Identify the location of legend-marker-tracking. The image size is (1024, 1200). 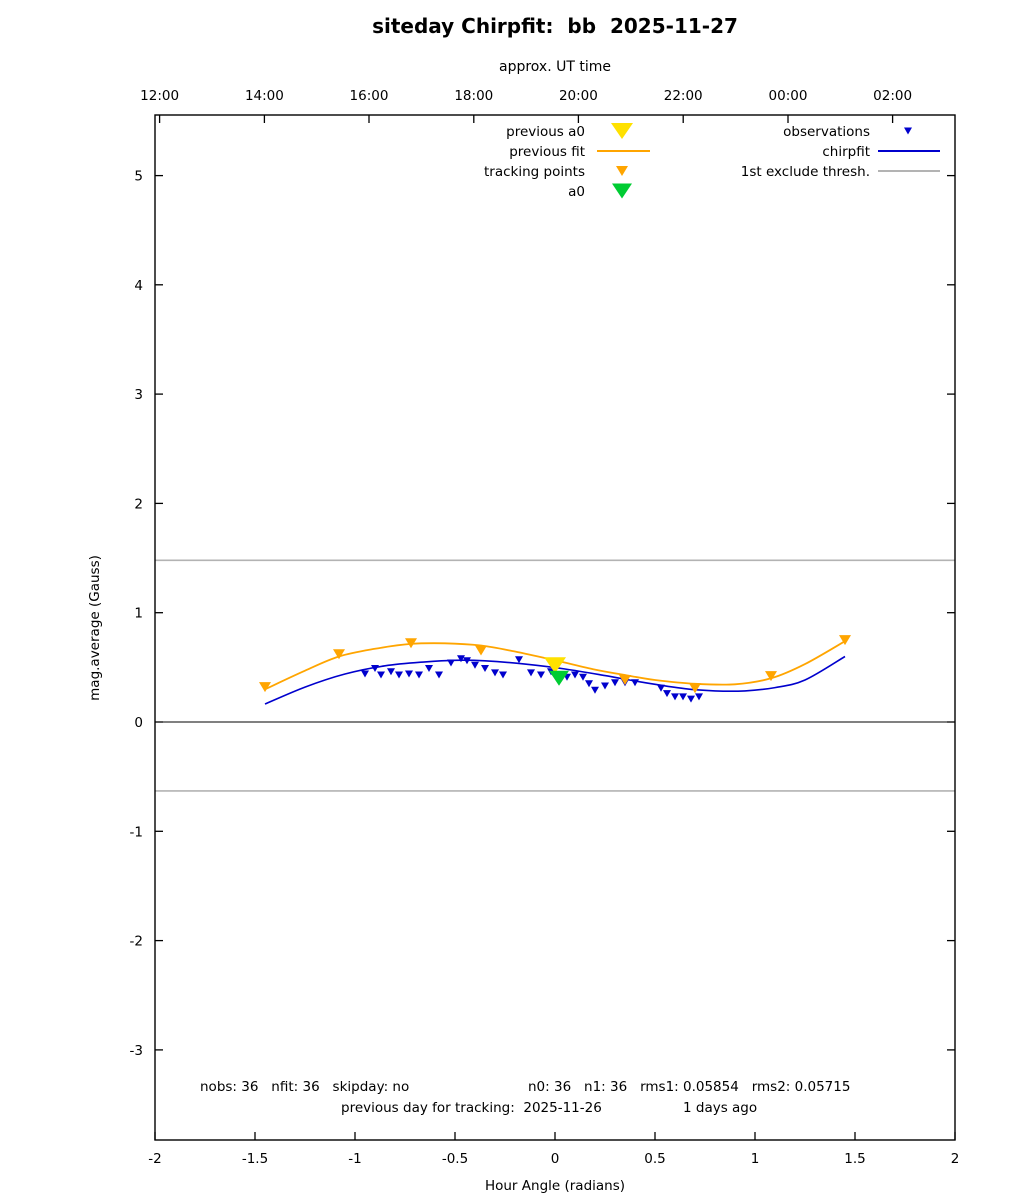
(622, 171).